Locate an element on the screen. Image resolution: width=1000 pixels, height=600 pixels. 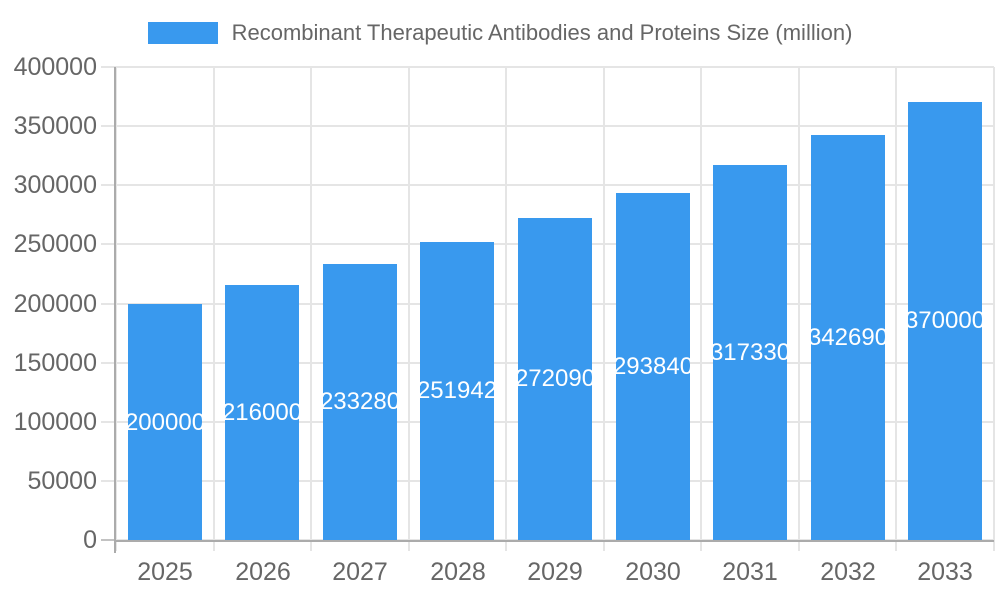
bar-value-label: 272090 is located at coordinates (555, 378).